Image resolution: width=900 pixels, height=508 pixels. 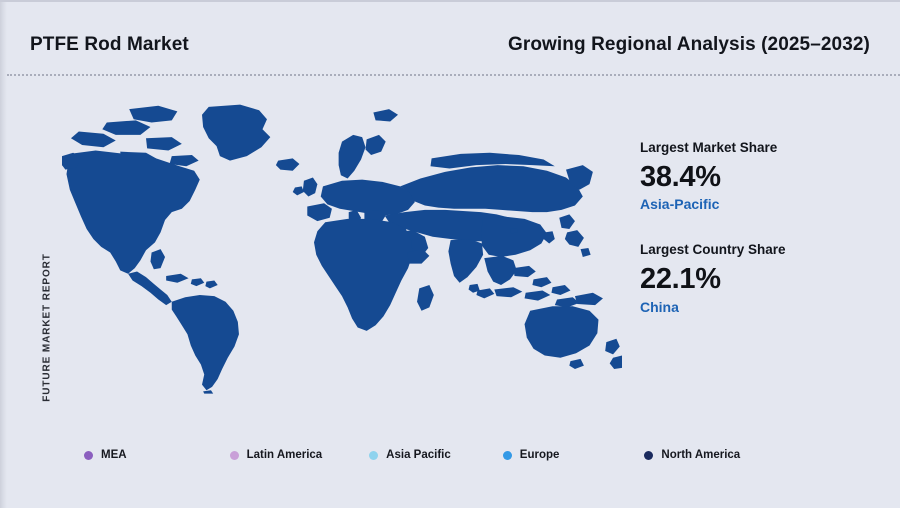 I want to click on stat-label: Largest Country Share, so click(x=713, y=250).